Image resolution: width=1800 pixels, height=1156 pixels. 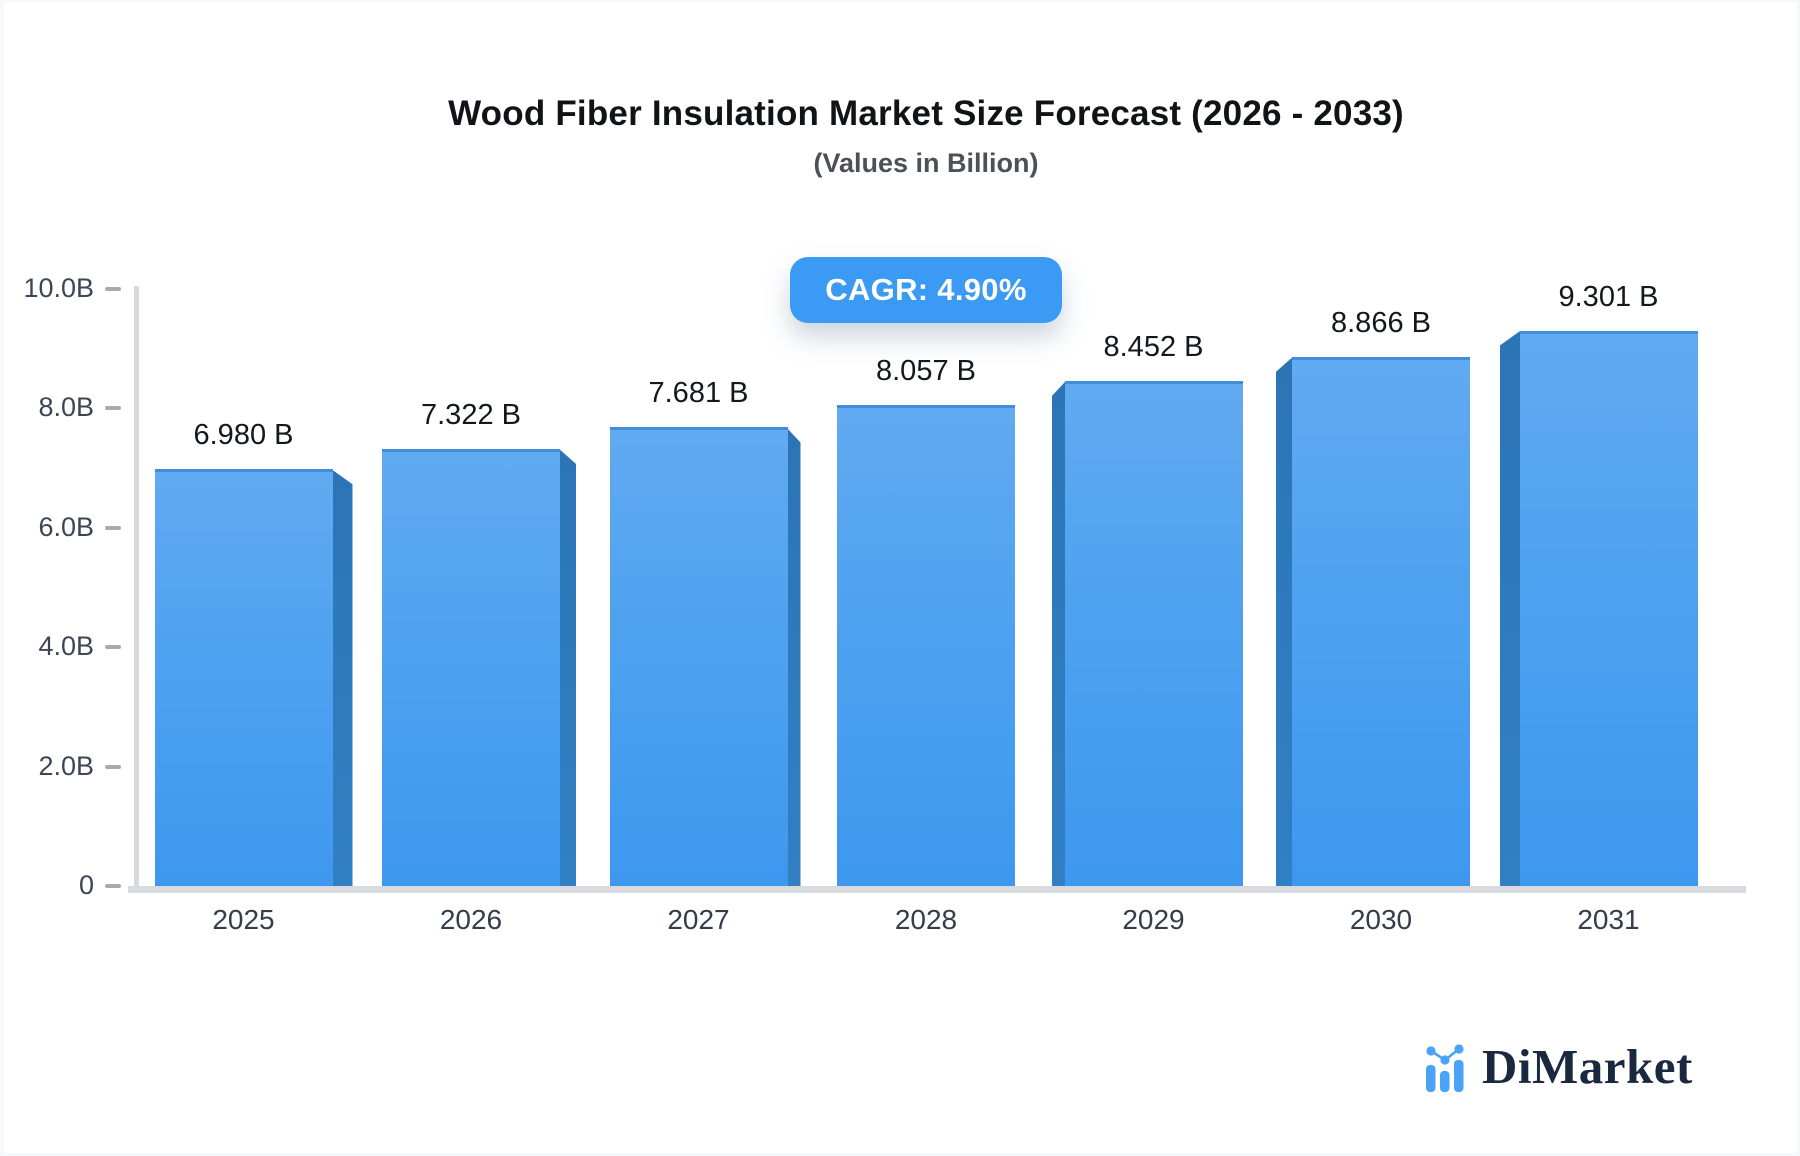 What do you see at coordinates (1153, 347) in the screenshot?
I see `bar-value-label: 8.452 B` at bounding box center [1153, 347].